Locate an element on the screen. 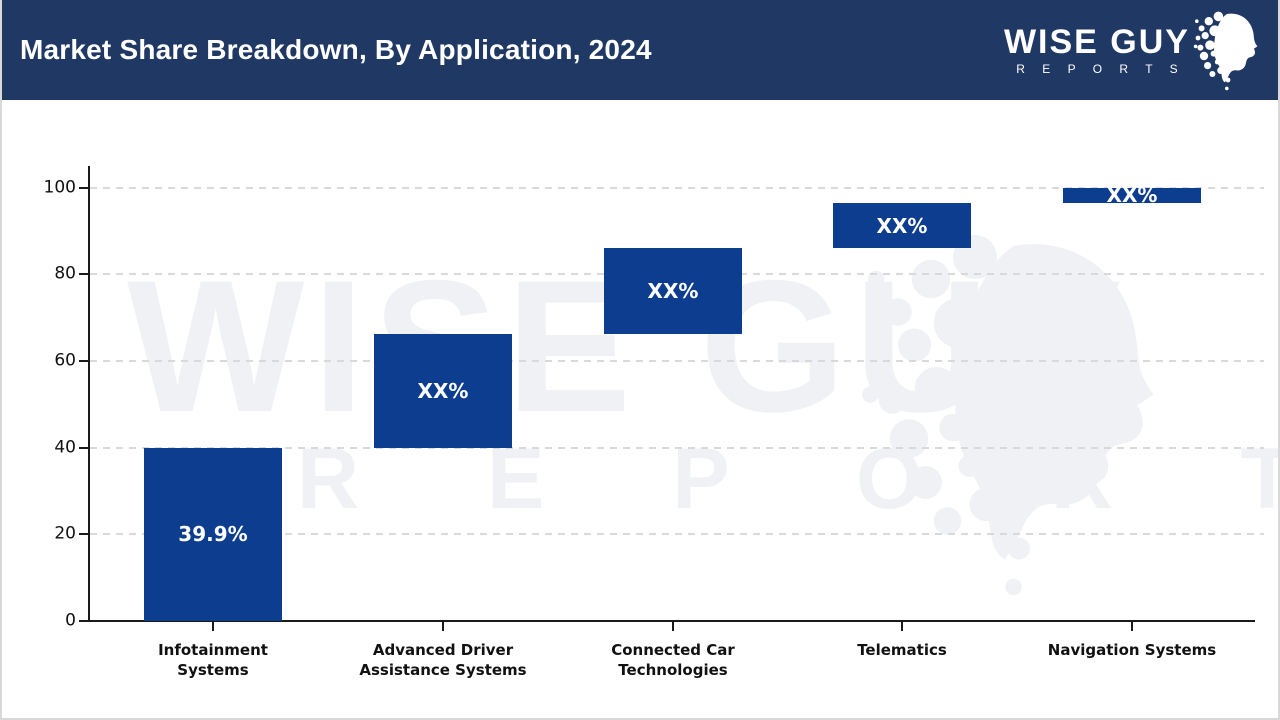  wise-guy-logo: WISE GUY R E P O R T S is located at coordinates (1134, 50).